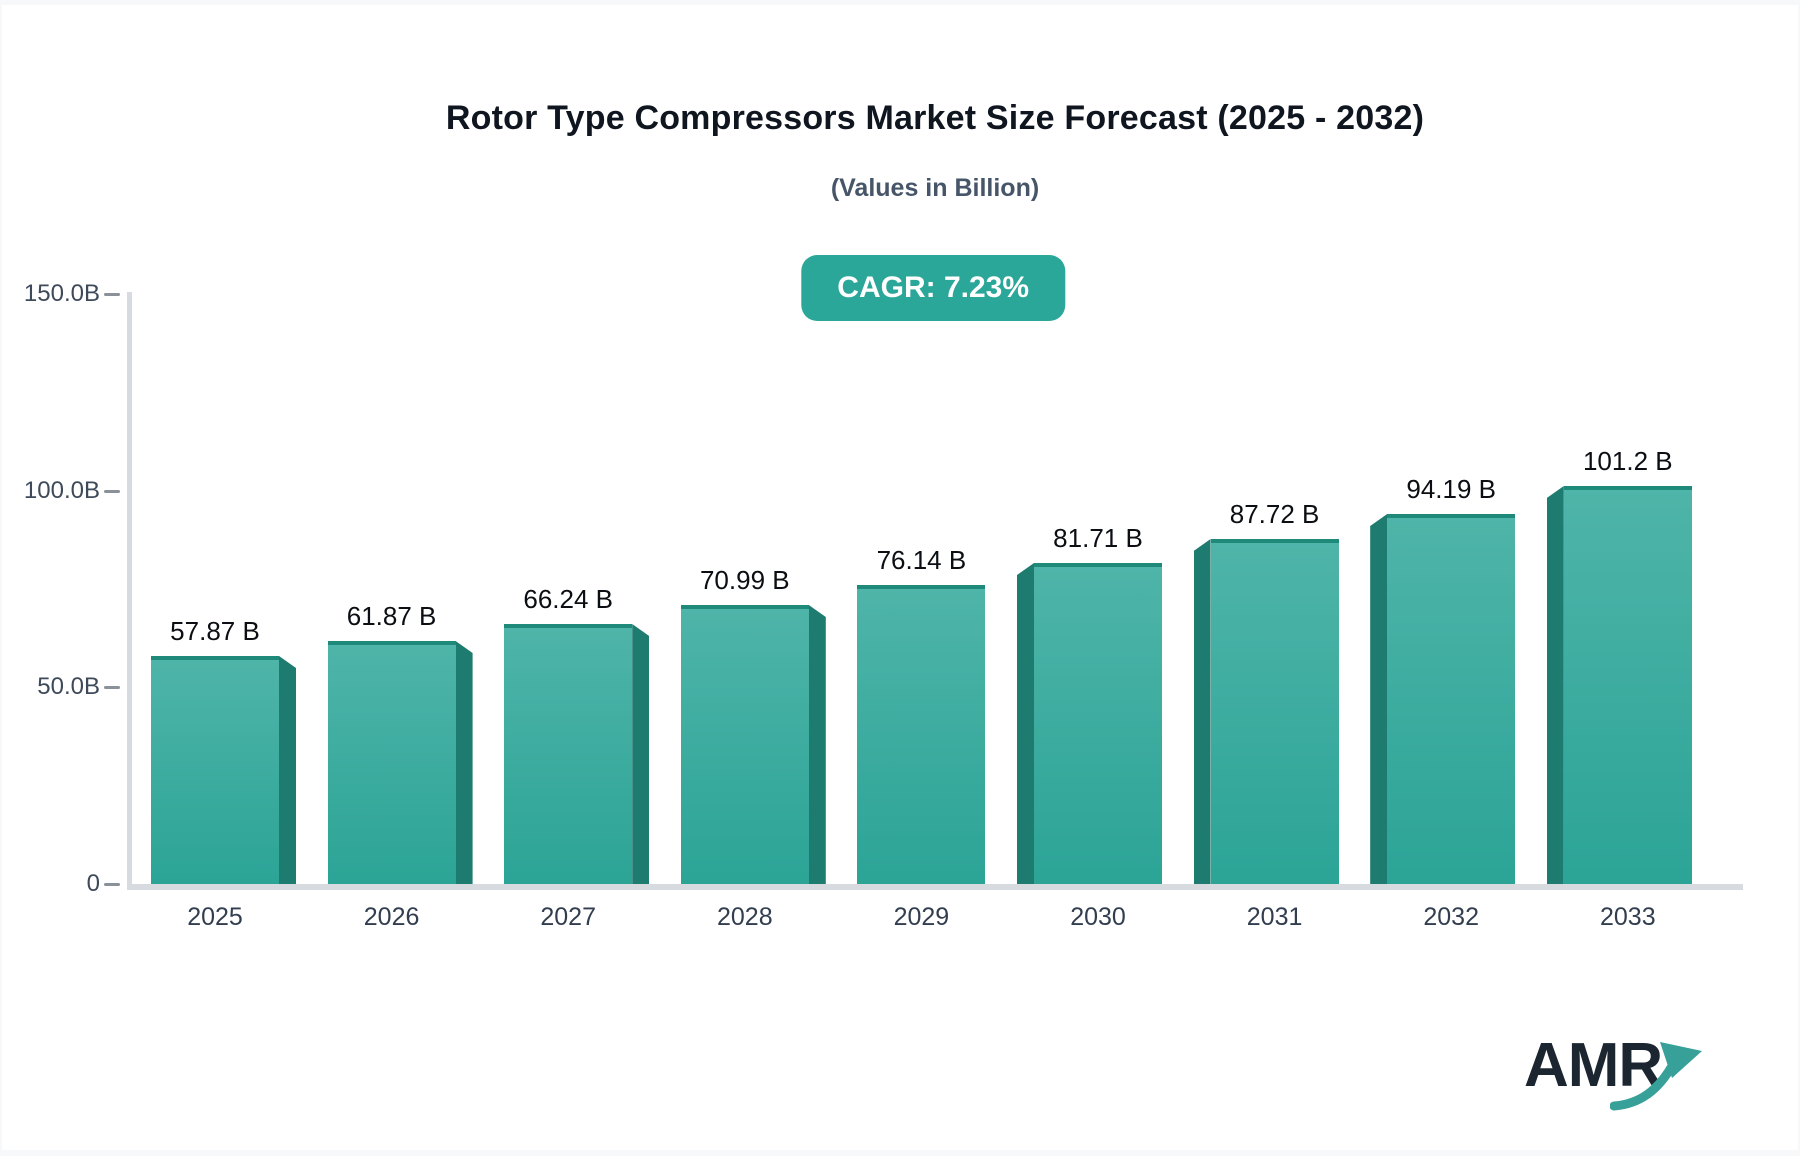 The width and height of the screenshot is (1800, 1156). I want to click on page-edge-left, so click(1, 578).